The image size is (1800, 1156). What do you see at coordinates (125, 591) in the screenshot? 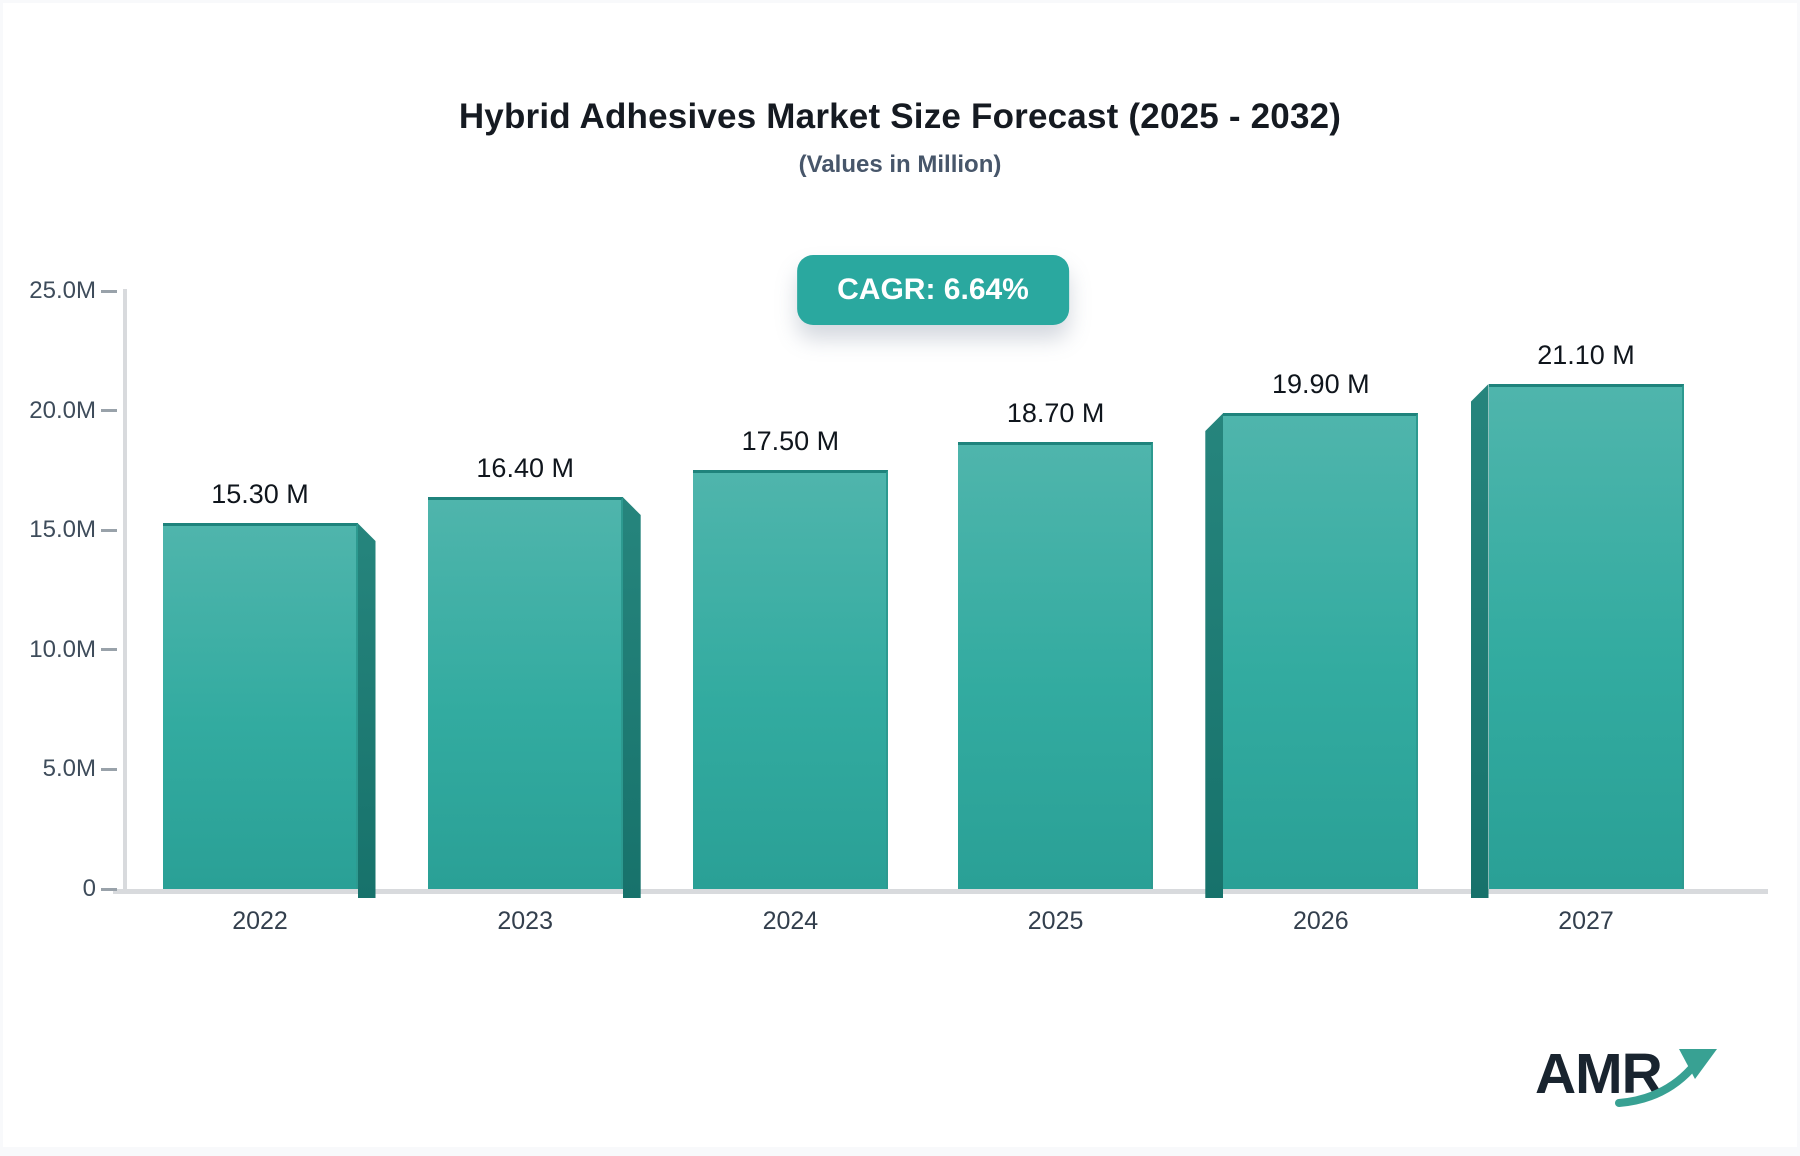
I see `y-axis-line` at bounding box center [125, 591].